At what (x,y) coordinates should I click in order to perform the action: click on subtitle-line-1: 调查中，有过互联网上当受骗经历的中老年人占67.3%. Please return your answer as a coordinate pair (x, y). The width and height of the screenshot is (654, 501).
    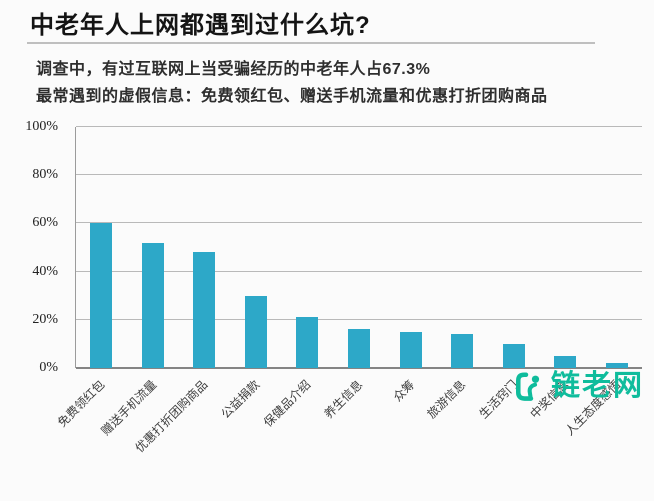
    Looking at the image, I should click on (233, 69).